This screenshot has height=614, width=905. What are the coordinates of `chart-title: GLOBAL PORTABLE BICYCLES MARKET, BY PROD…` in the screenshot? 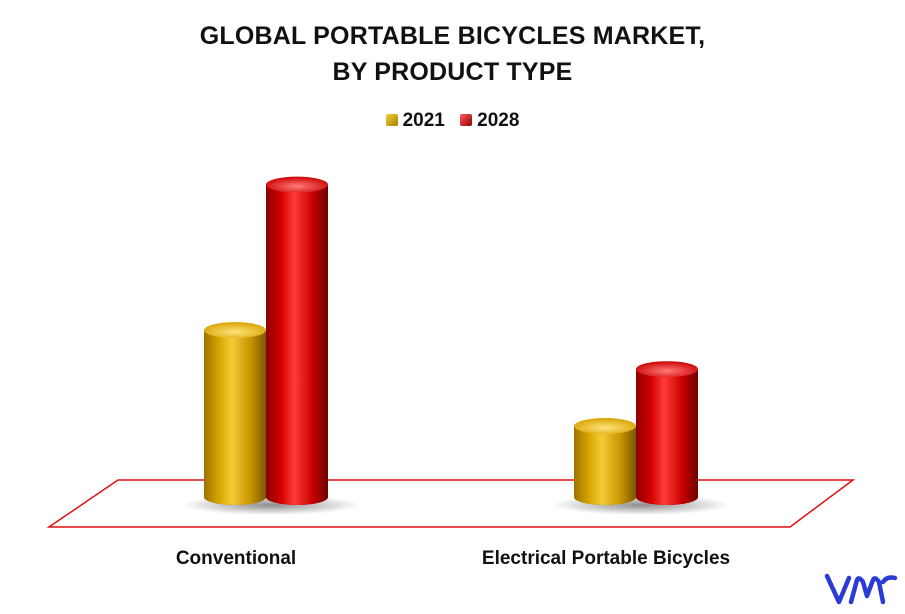 It's located at (452, 54).